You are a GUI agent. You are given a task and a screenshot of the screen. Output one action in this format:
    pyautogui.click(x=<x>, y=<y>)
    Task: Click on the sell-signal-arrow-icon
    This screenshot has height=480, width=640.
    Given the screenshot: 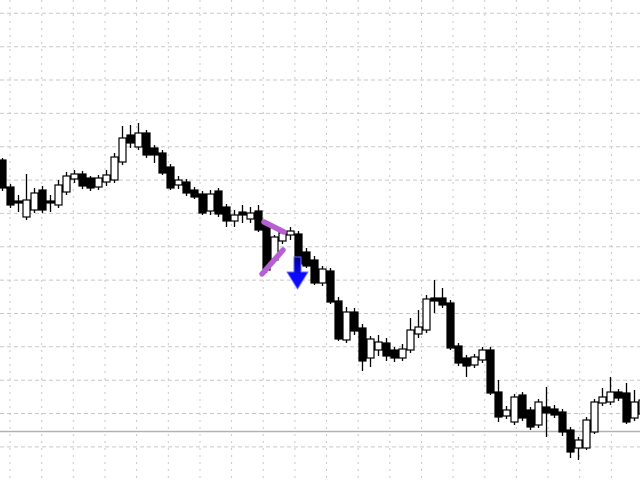 What is the action you would take?
    pyautogui.click(x=297, y=273)
    